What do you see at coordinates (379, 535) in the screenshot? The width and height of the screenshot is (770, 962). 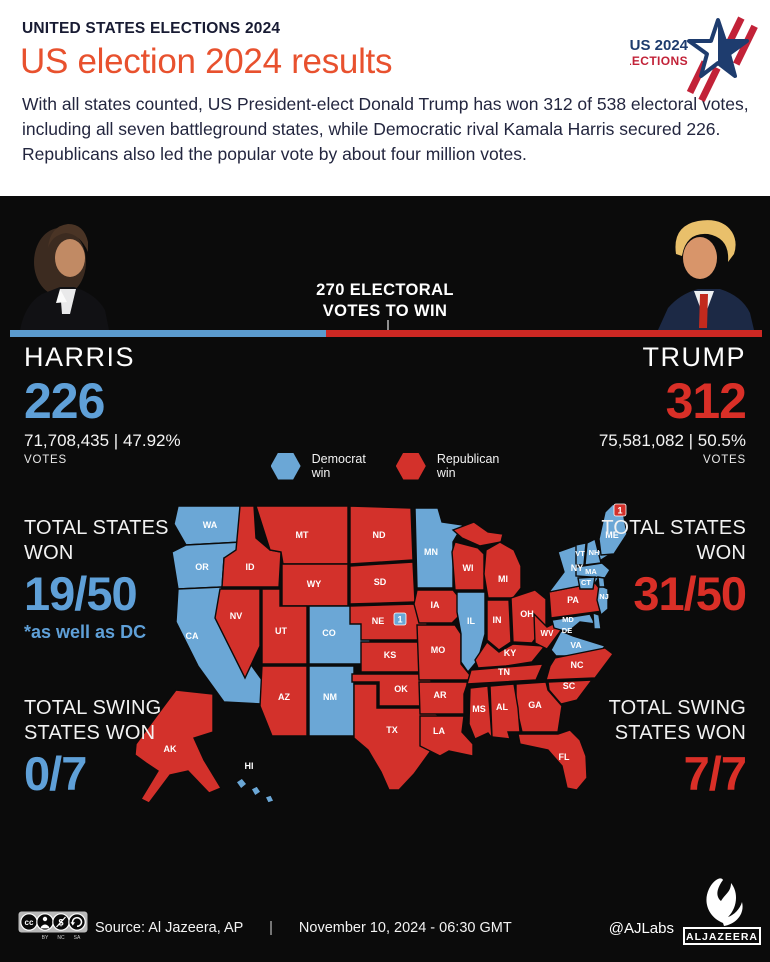 I see `state-label-ND: ND` at bounding box center [379, 535].